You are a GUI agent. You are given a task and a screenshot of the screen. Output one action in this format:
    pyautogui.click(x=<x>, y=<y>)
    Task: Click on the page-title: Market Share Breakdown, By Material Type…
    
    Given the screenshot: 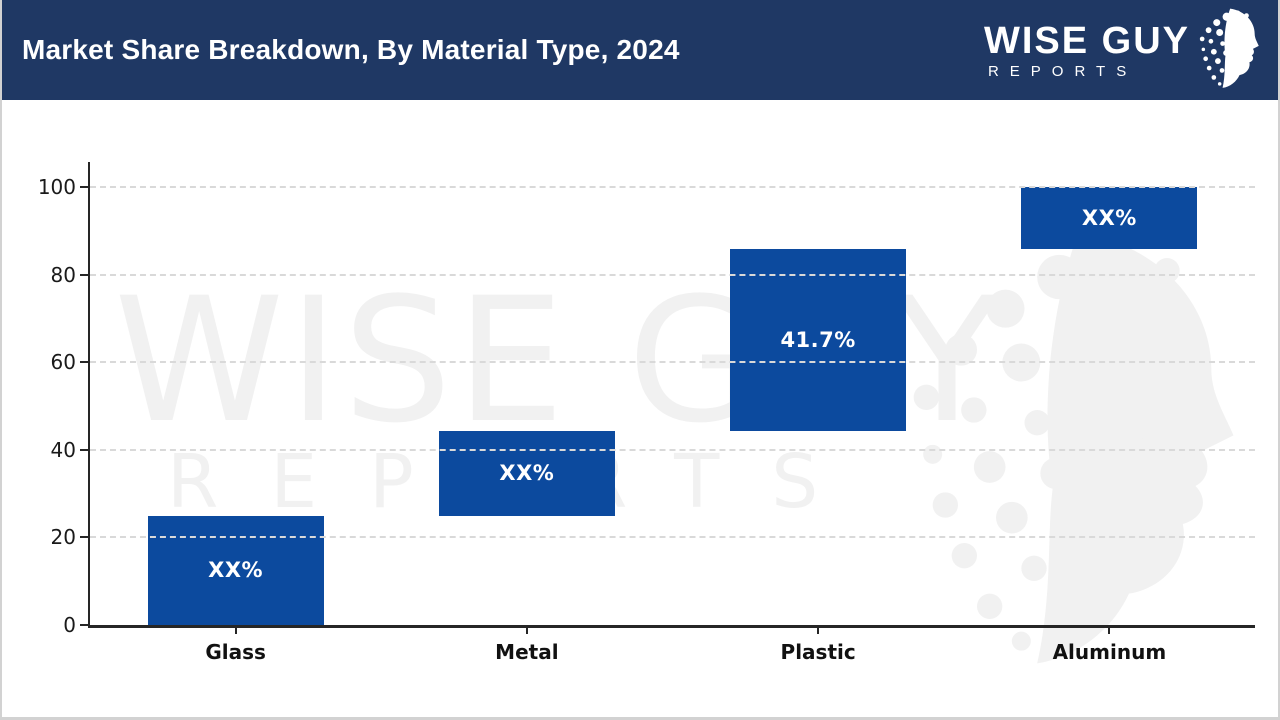 What is the action you would take?
    pyautogui.click(x=351, y=49)
    